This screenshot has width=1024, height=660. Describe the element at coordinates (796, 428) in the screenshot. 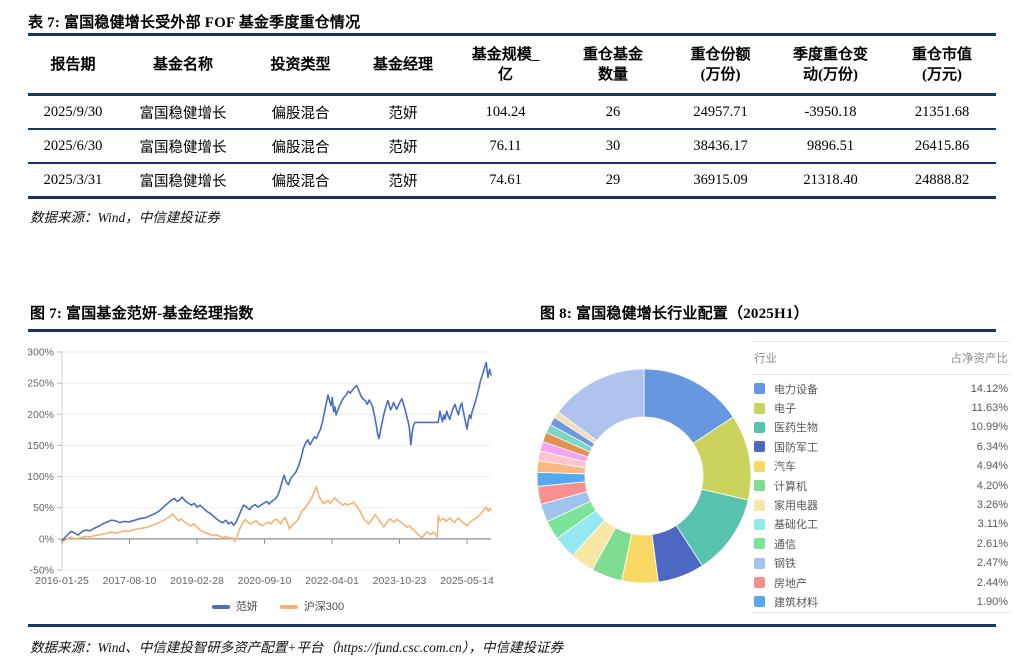

I see `industry-label: 医药生物` at that location.